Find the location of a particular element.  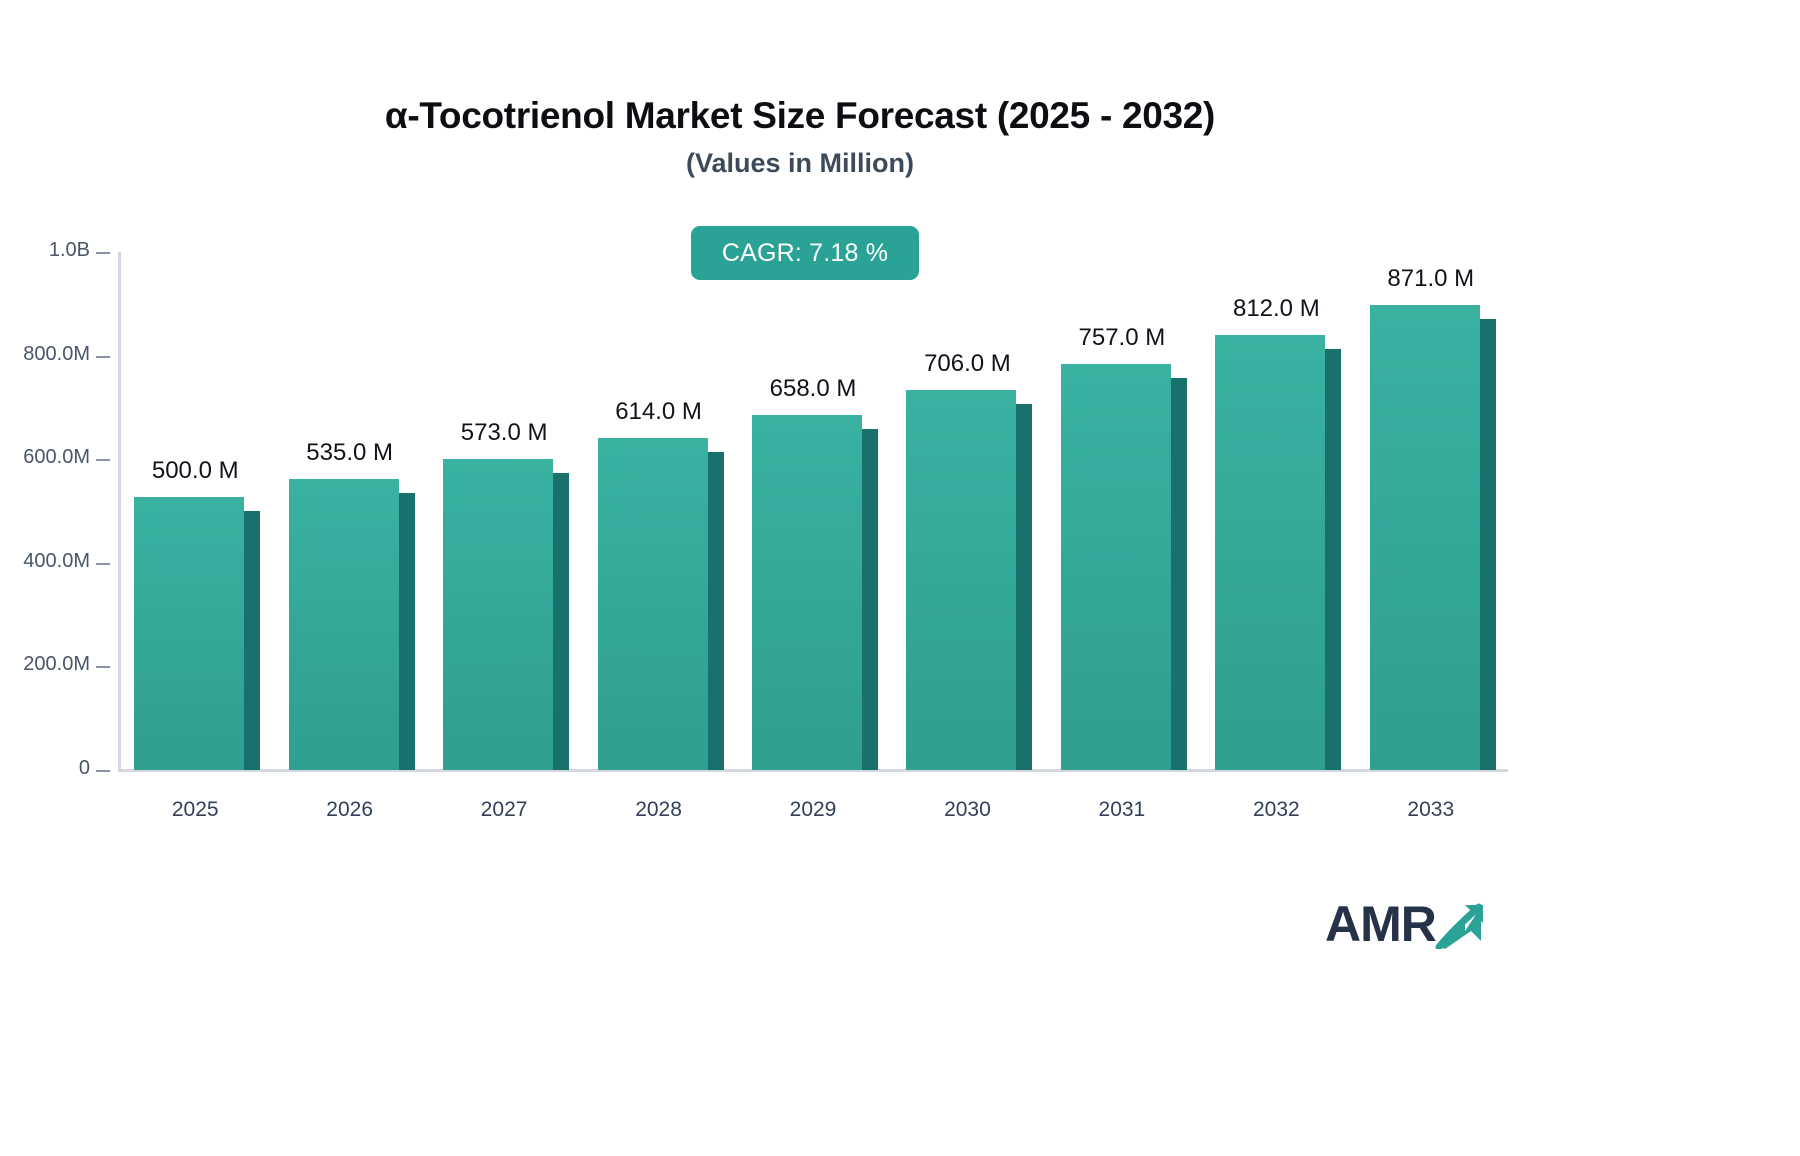

y-axis-tick-label: 1.0B is located at coordinates (69, 250).